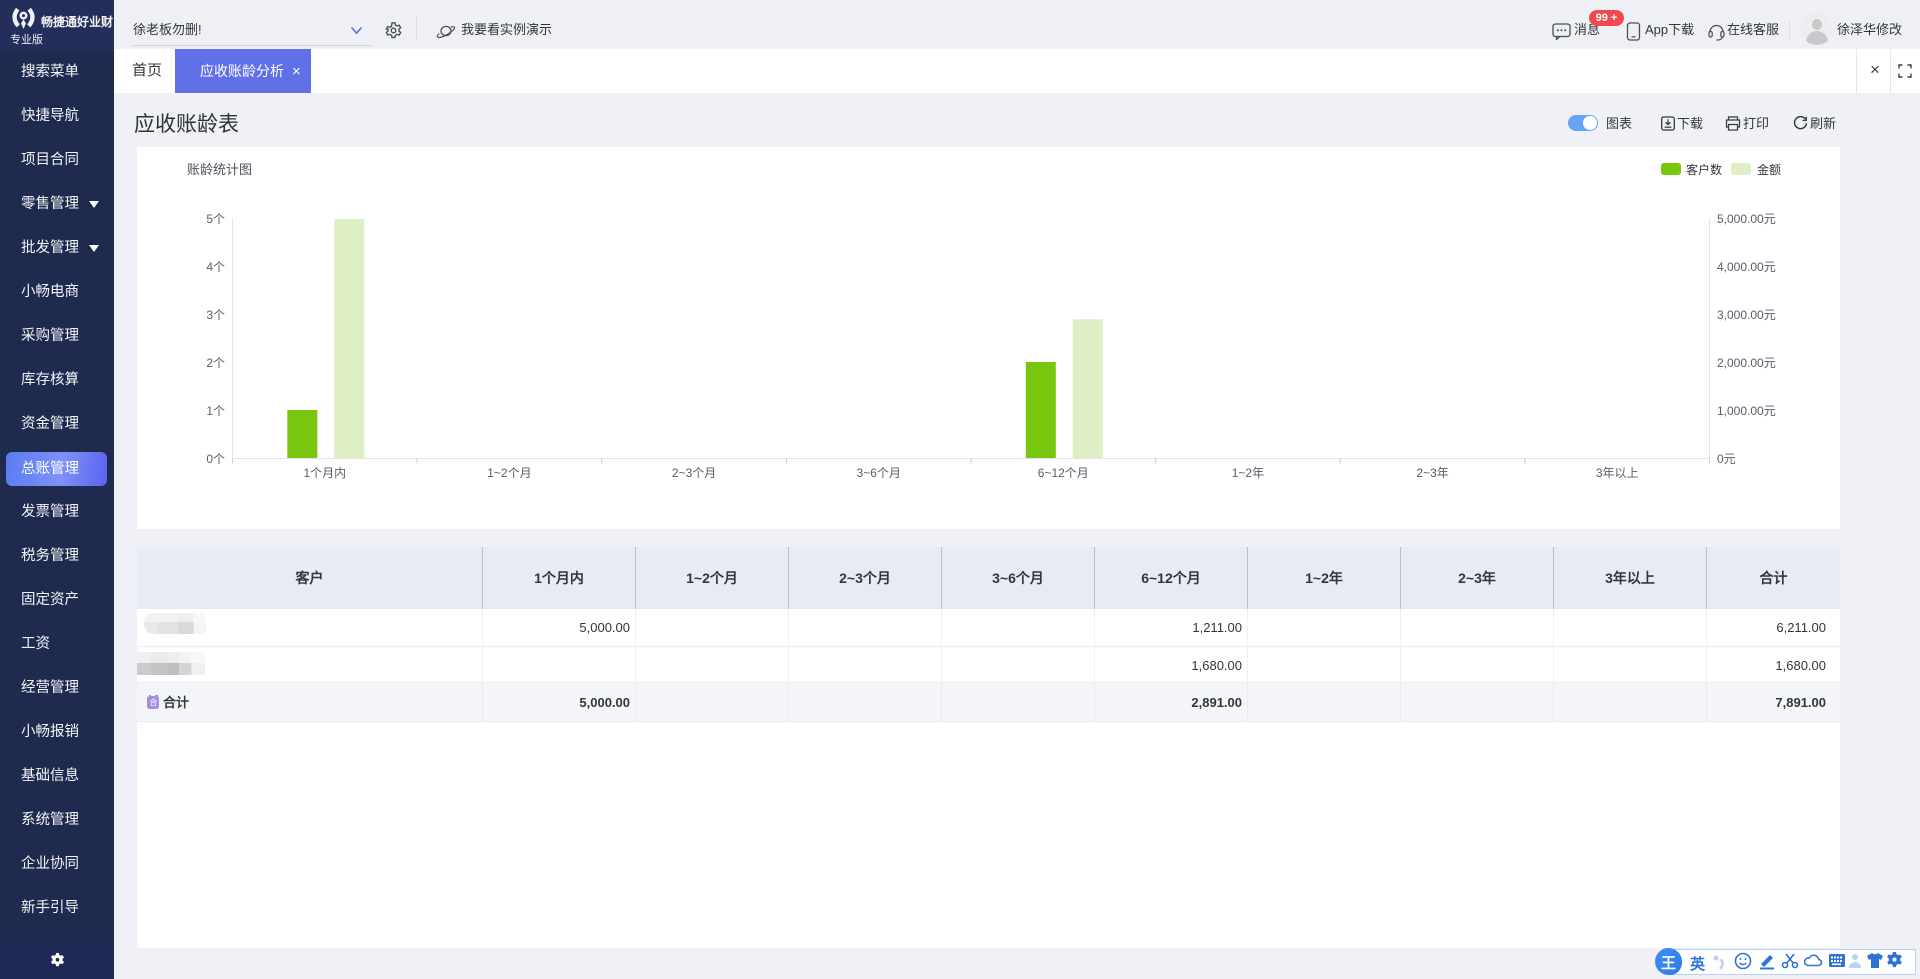 This screenshot has height=979, width=1920. What do you see at coordinates (215, 459) in the screenshot?
I see `svg-text: 0个` at bounding box center [215, 459].